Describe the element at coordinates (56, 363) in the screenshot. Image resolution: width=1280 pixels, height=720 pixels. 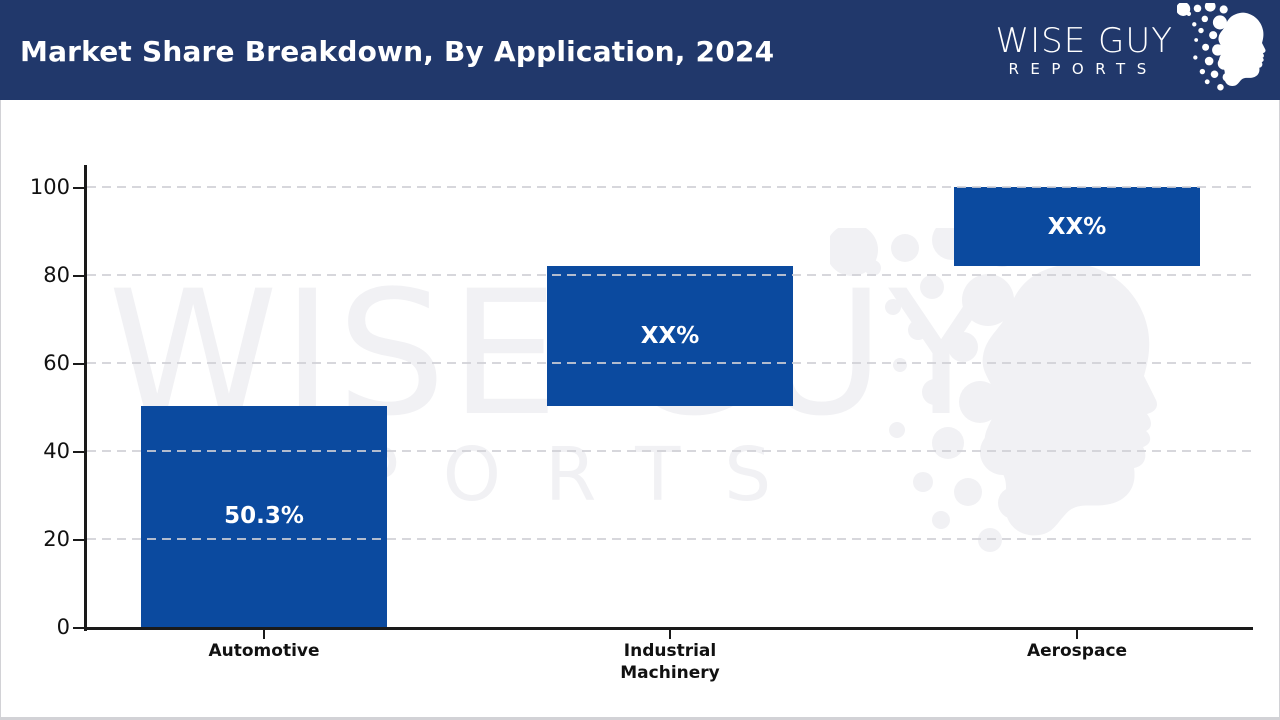
I see `y-tick-label: 60` at that location.